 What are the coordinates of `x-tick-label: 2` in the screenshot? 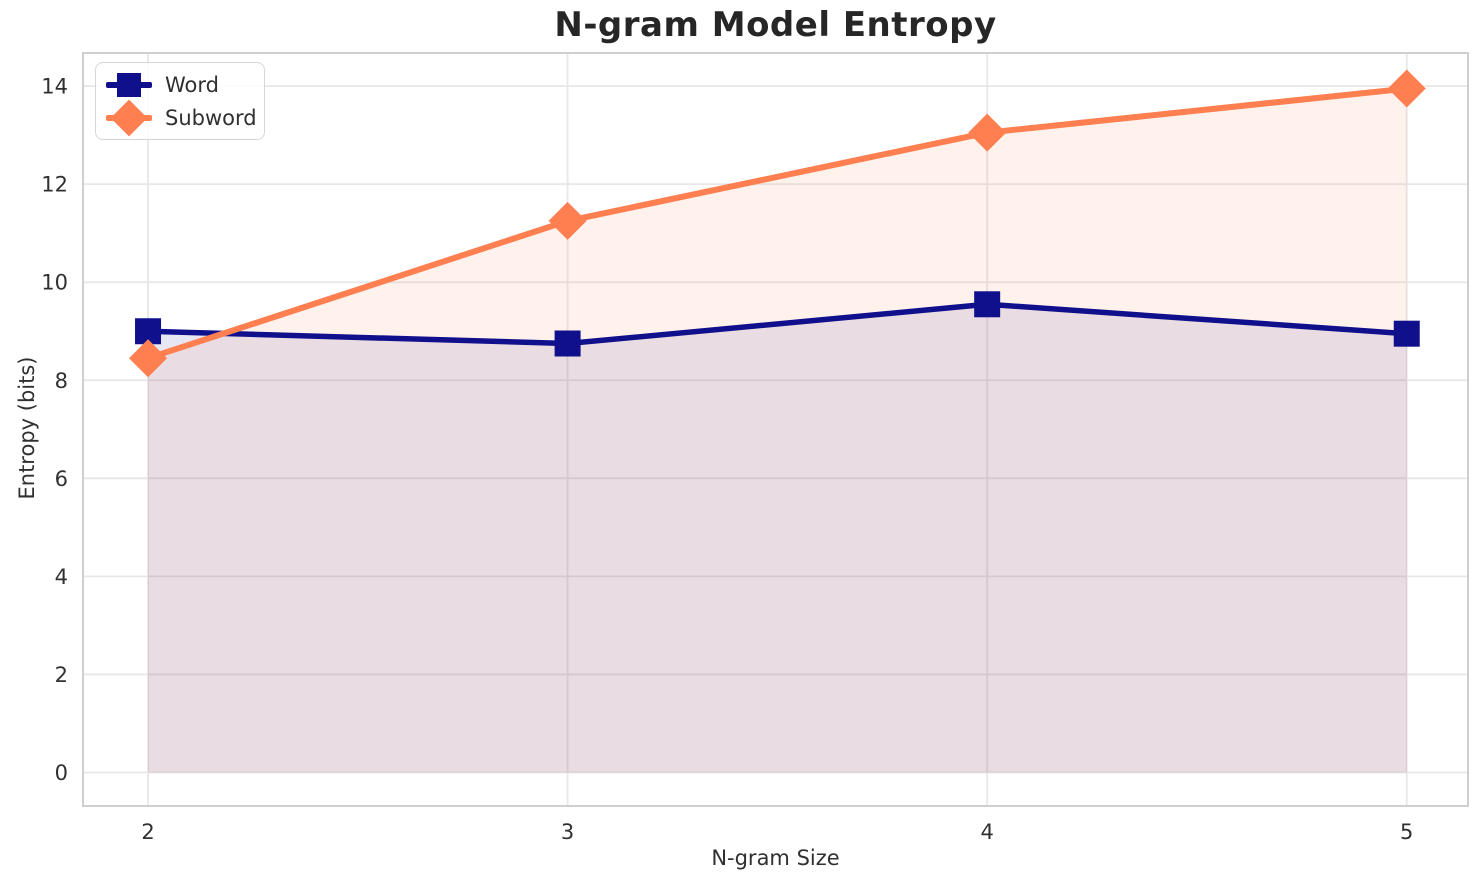 It's located at (147, 832).